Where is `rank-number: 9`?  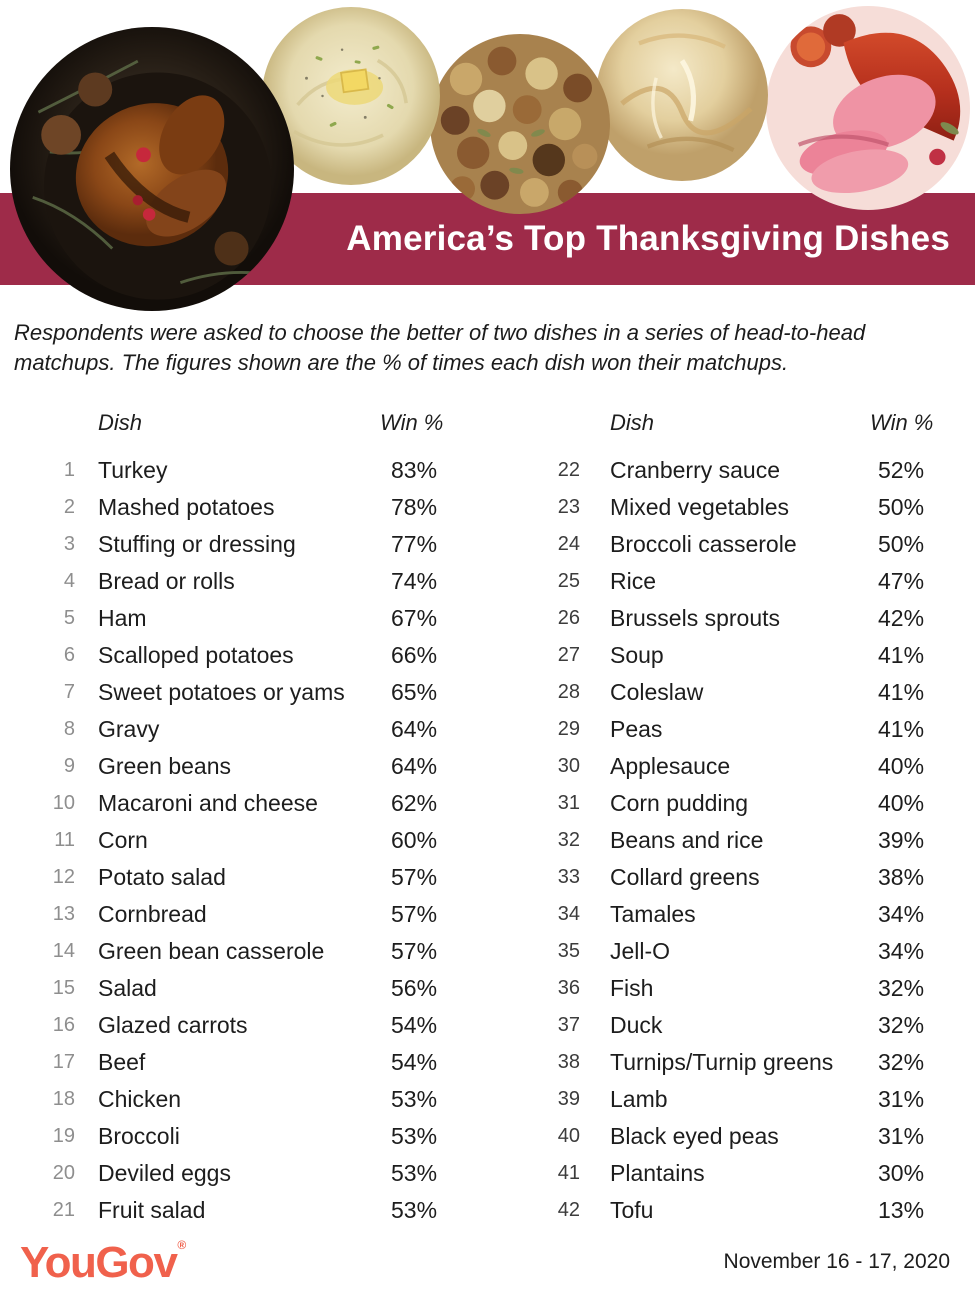 rank-number: 9 is located at coordinates (69, 766).